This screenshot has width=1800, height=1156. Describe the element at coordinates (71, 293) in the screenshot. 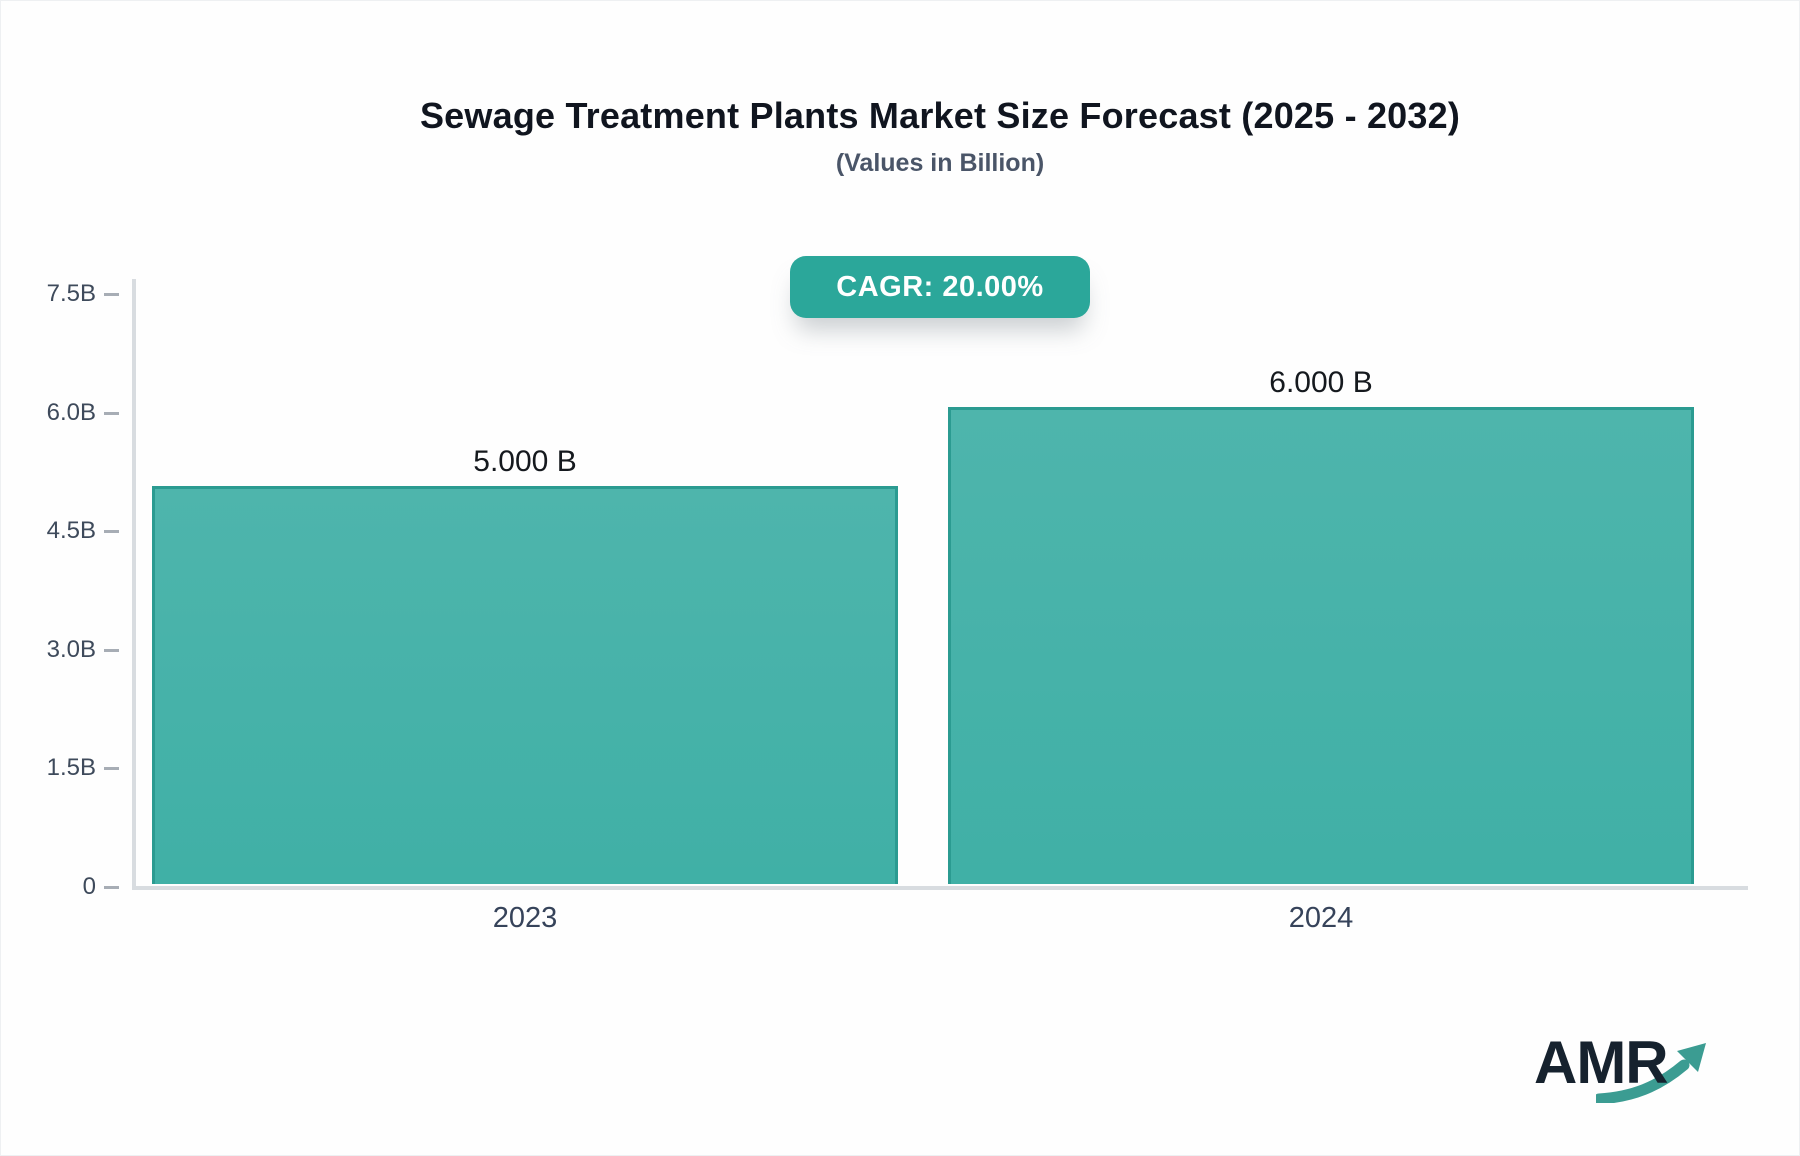

I see `y-tick-label: 7.5B` at that location.